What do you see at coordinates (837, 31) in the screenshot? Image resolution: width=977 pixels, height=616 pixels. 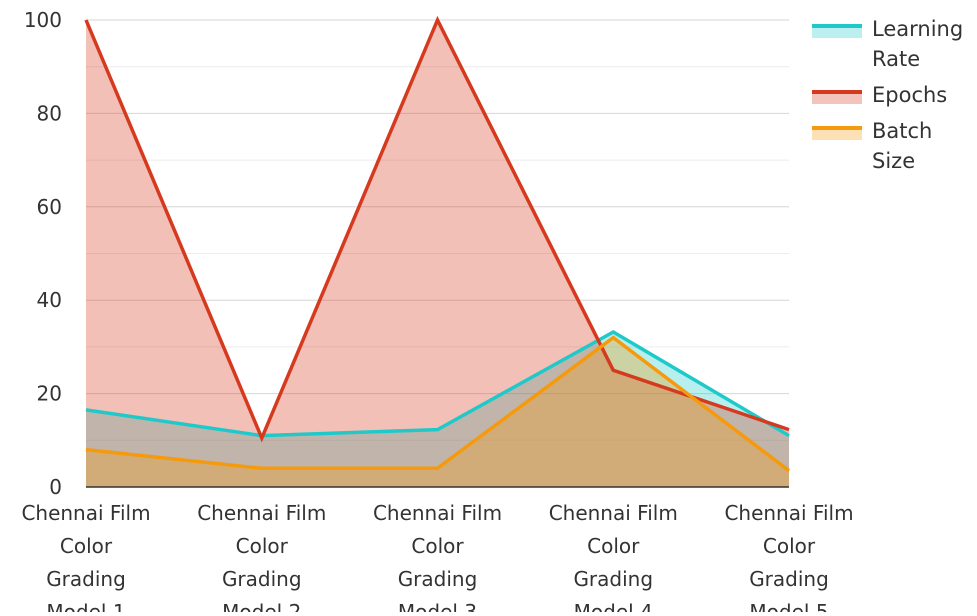 I see `legend-swatch-learning-rate` at bounding box center [837, 31].